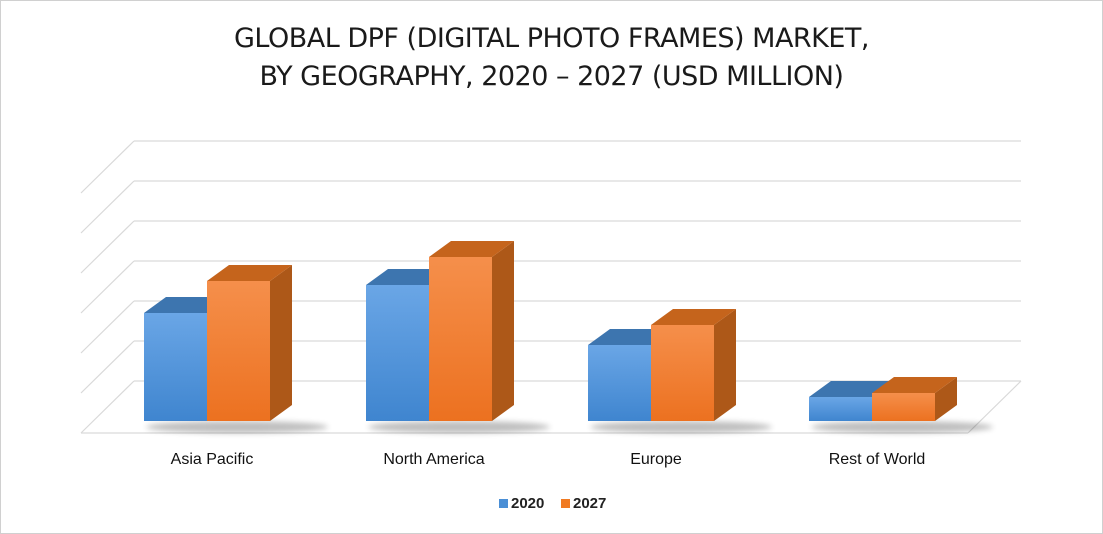 The height and width of the screenshot is (534, 1103). I want to click on legend-label-2020: 2020, so click(527, 503).